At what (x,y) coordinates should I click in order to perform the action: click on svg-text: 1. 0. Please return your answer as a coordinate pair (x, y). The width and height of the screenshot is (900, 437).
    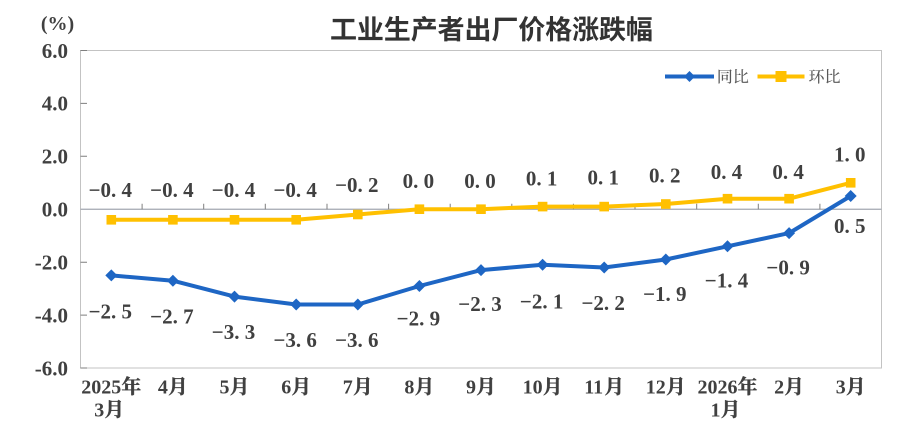
    Looking at the image, I should click on (850, 154).